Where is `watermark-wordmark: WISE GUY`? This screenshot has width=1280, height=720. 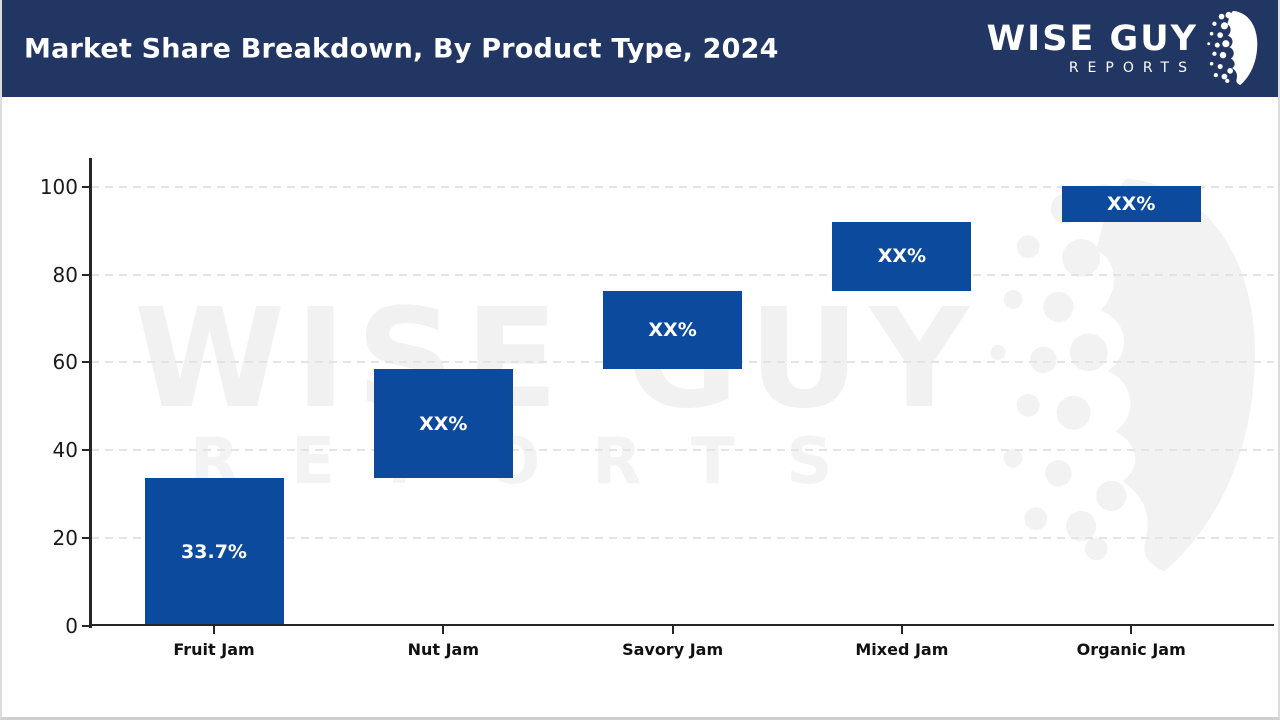
watermark-wordmark: WISE GUY is located at coordinates (556, 359).